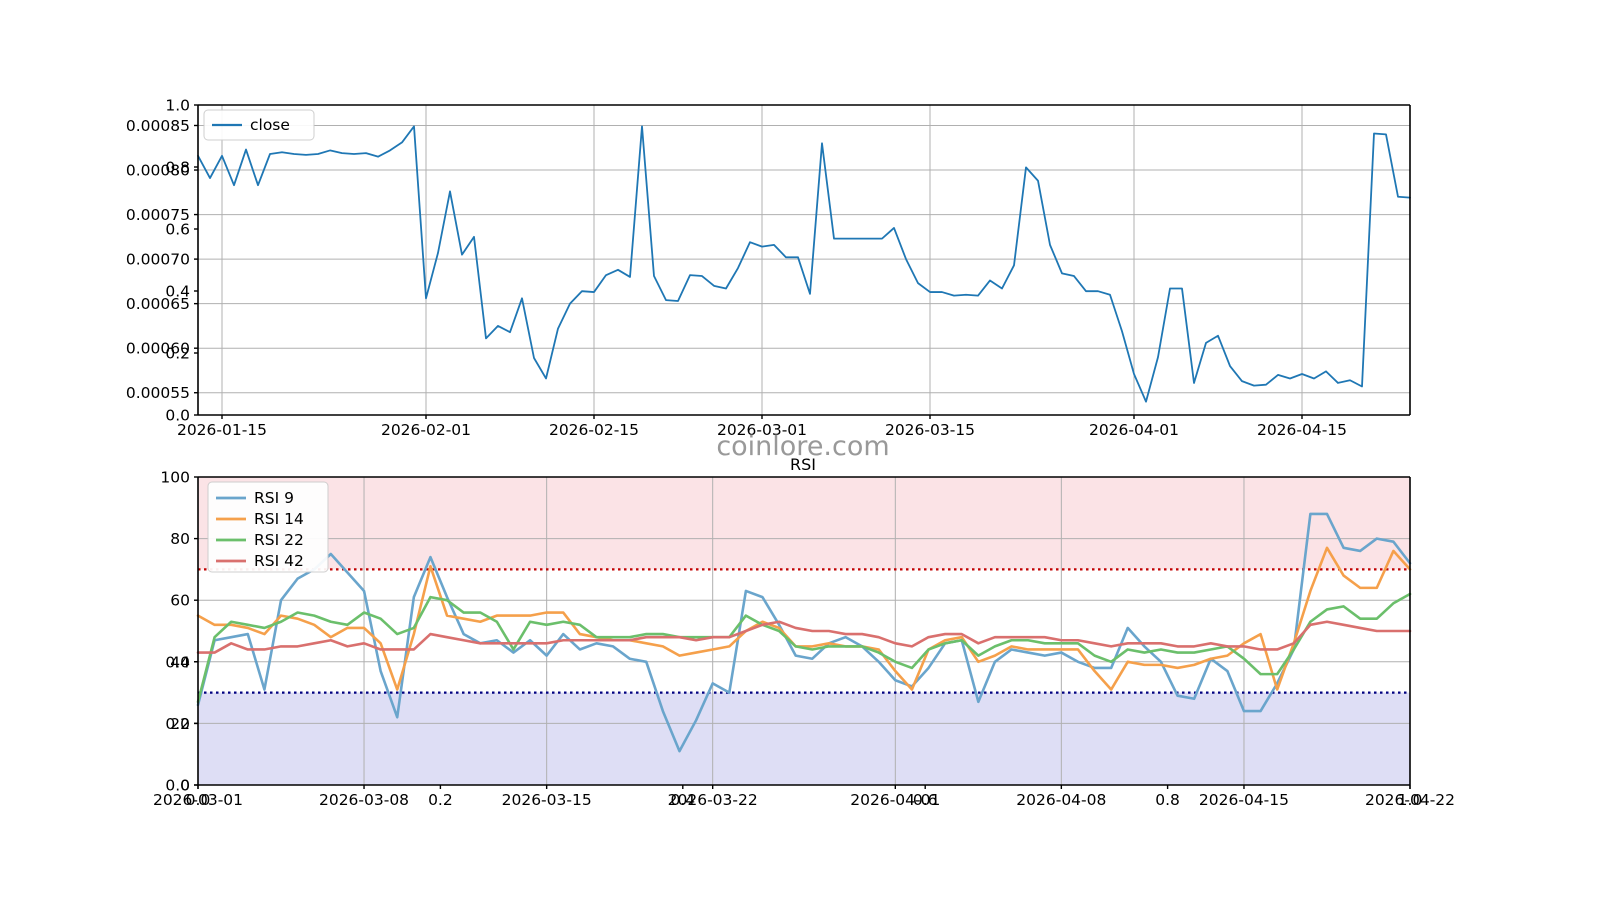 Image resolution: width=1600 pixels, height=900 pixels. Describe the element at coordinates (177, 354) in the screenshot. I see `price-ghost-ytick-label: 0.2` at that location.